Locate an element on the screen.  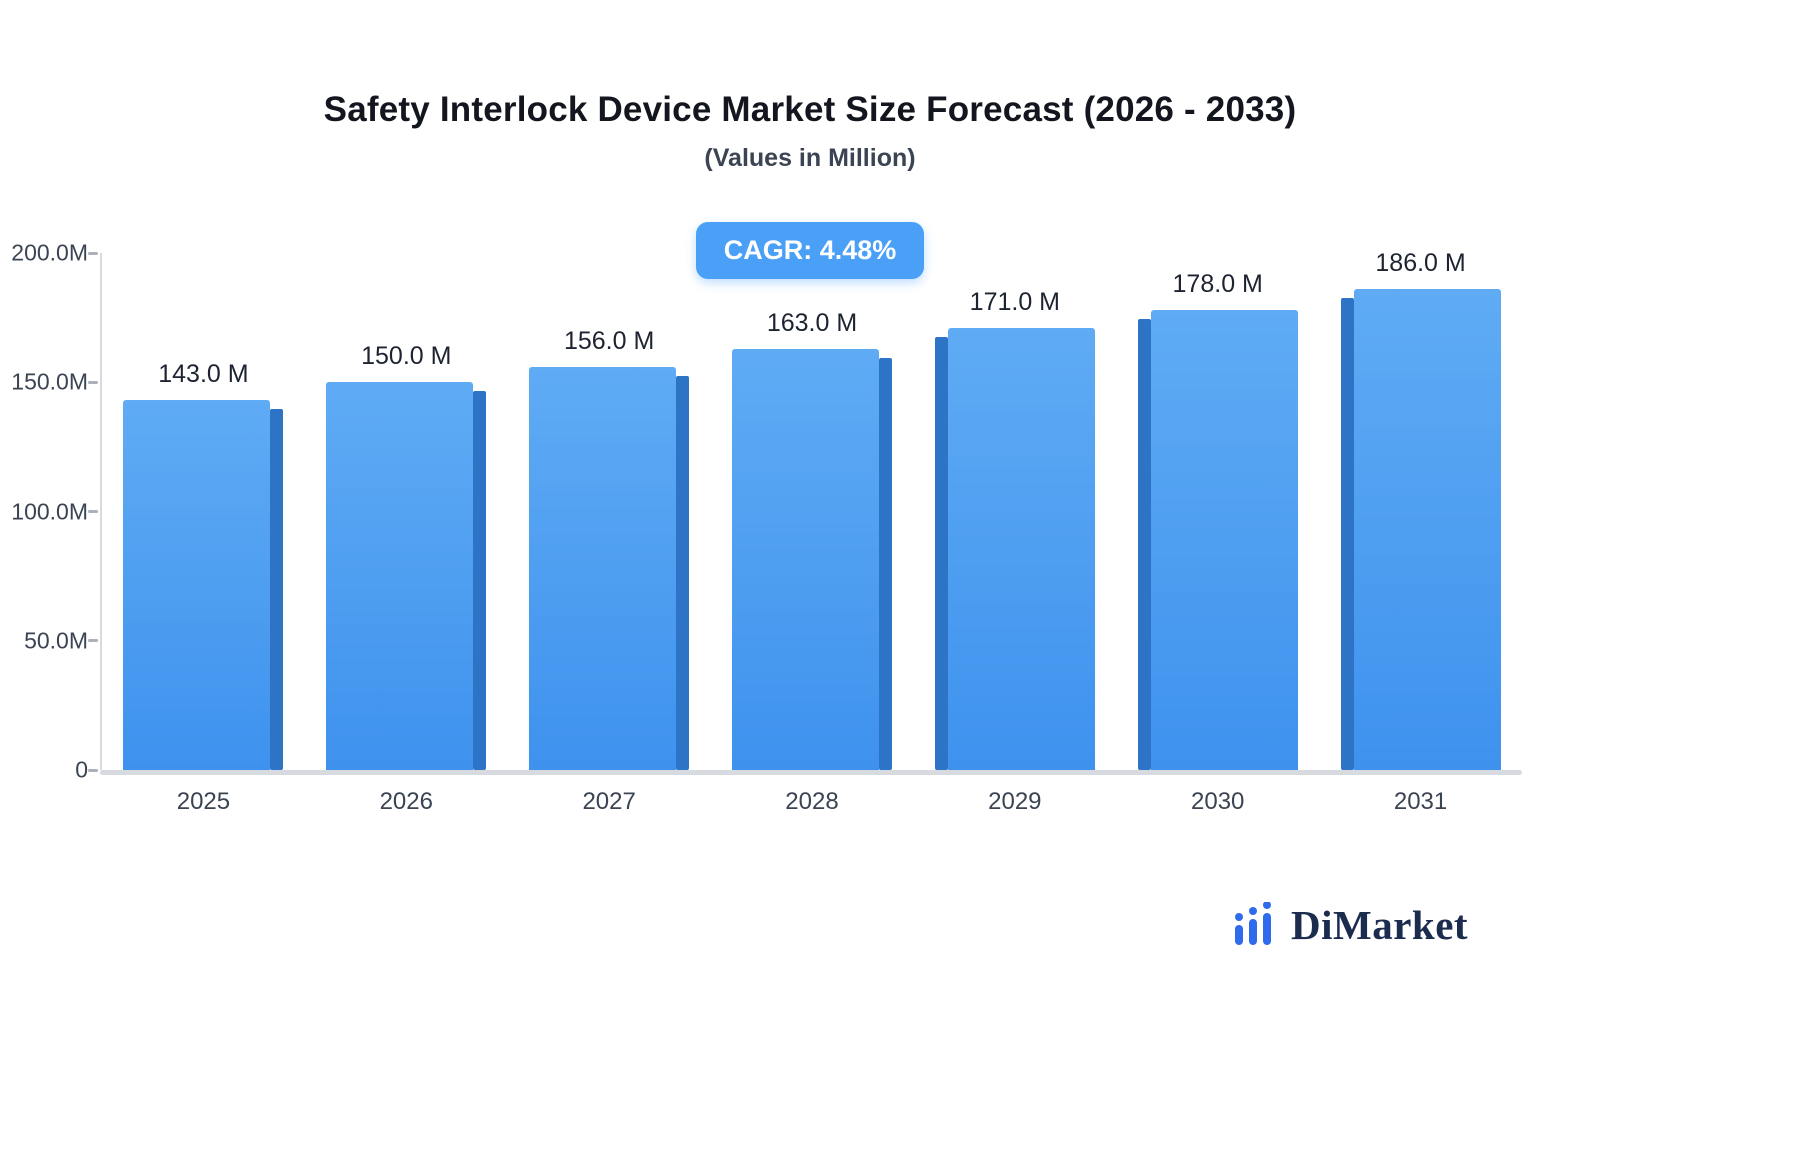
y-axis-label: 50.0M is located at coordinates (56, 640).